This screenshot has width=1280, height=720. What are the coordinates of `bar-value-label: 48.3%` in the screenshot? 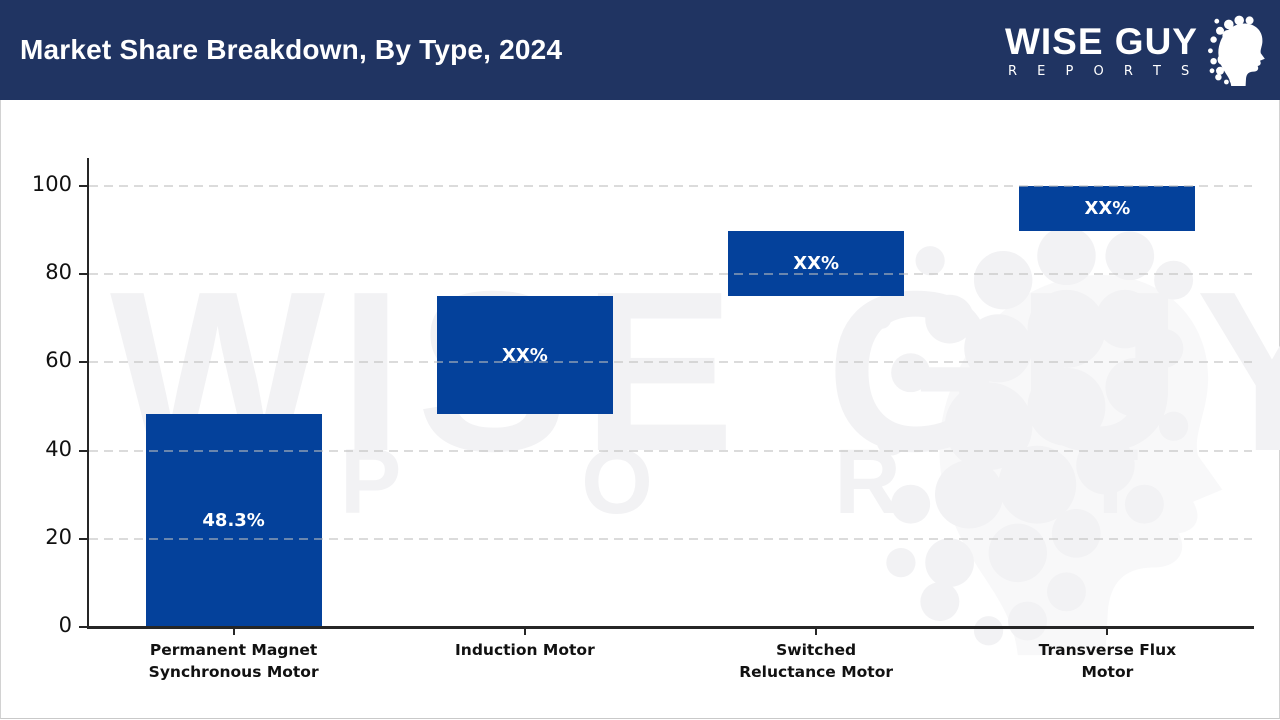 It's located at (233, 520).